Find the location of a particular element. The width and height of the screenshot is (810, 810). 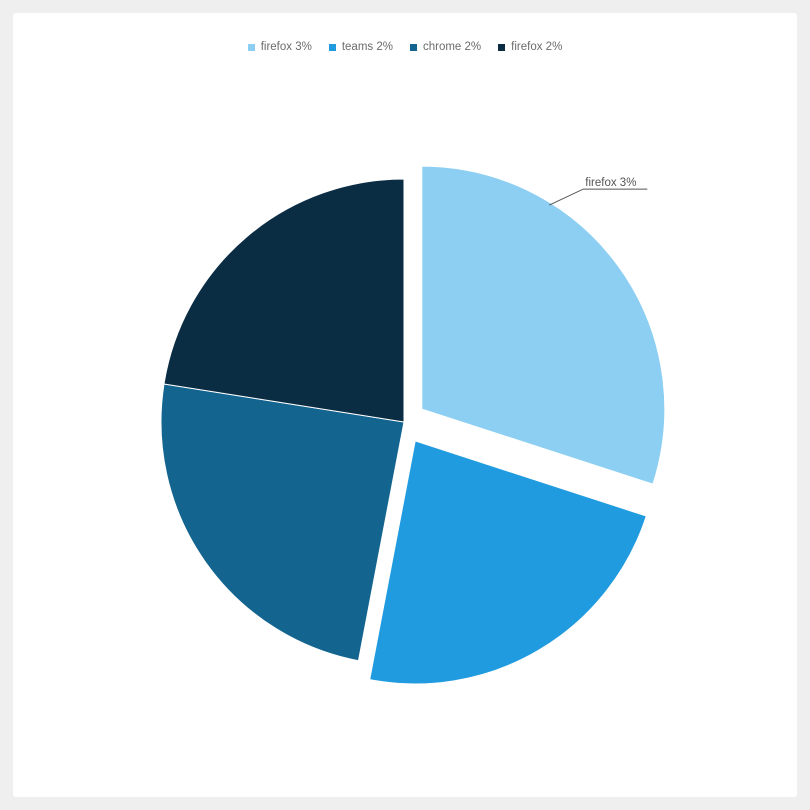

pie-slice-callout-label: firefox 3% is located at coordinates (610, 183).